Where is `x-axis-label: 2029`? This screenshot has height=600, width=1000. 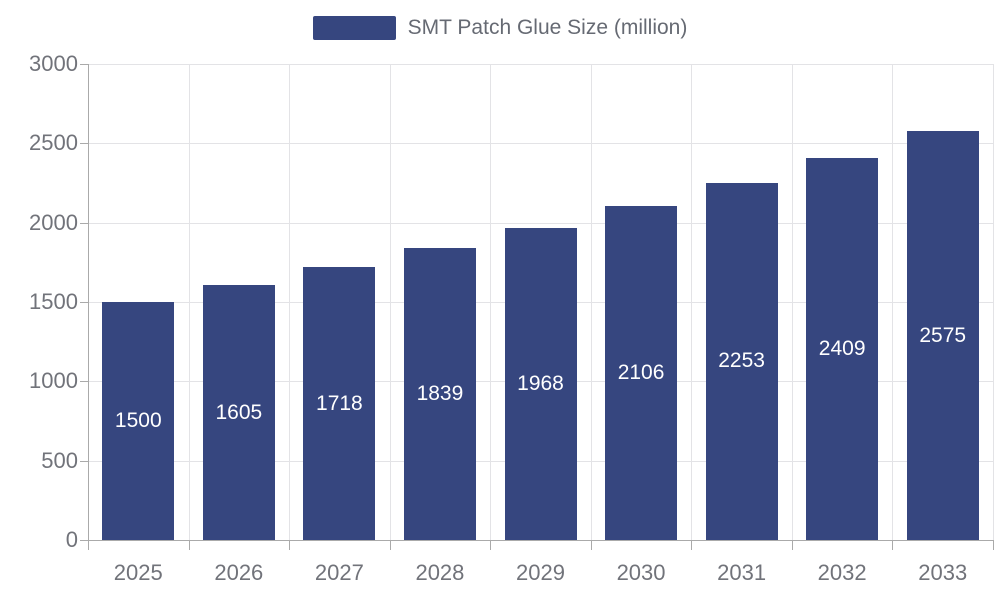
x-axis-label: 2029 is located at coordinates (540, 572).